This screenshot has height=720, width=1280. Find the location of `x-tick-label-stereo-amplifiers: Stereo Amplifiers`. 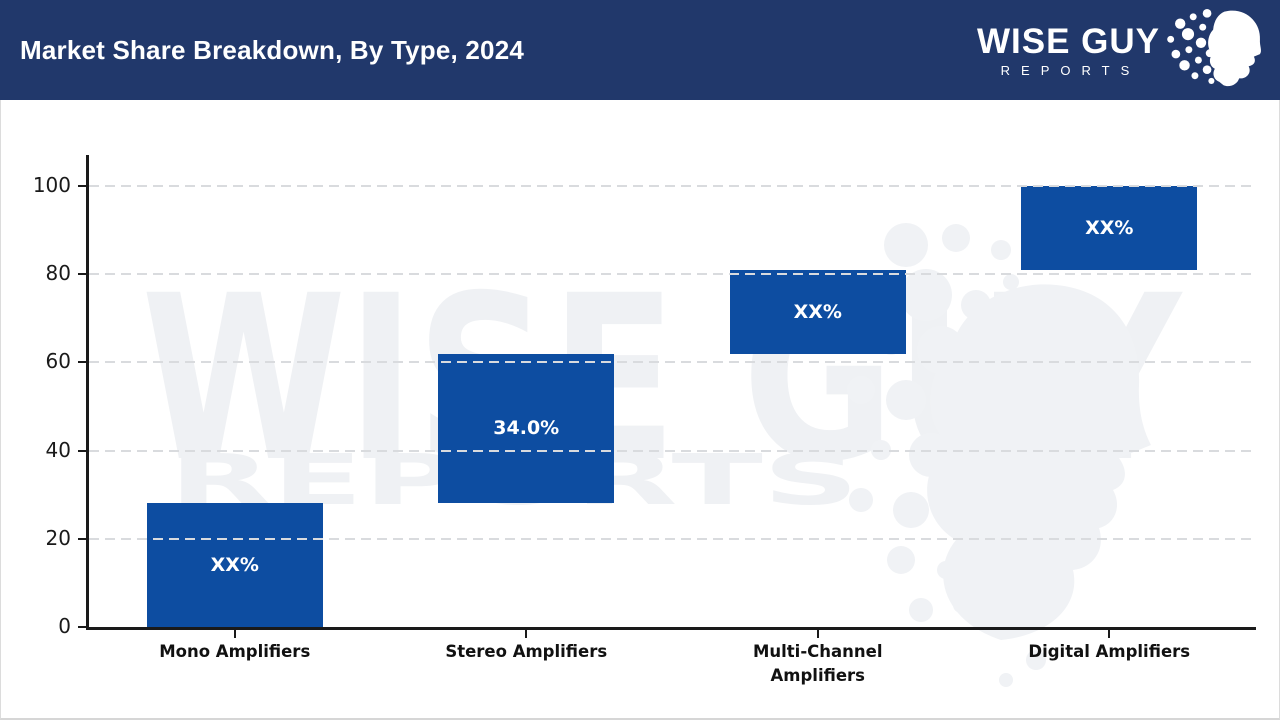

x-tick-label-stereo-amplifiers: Stereo Amplifiers is located at coordinates (526, 652).